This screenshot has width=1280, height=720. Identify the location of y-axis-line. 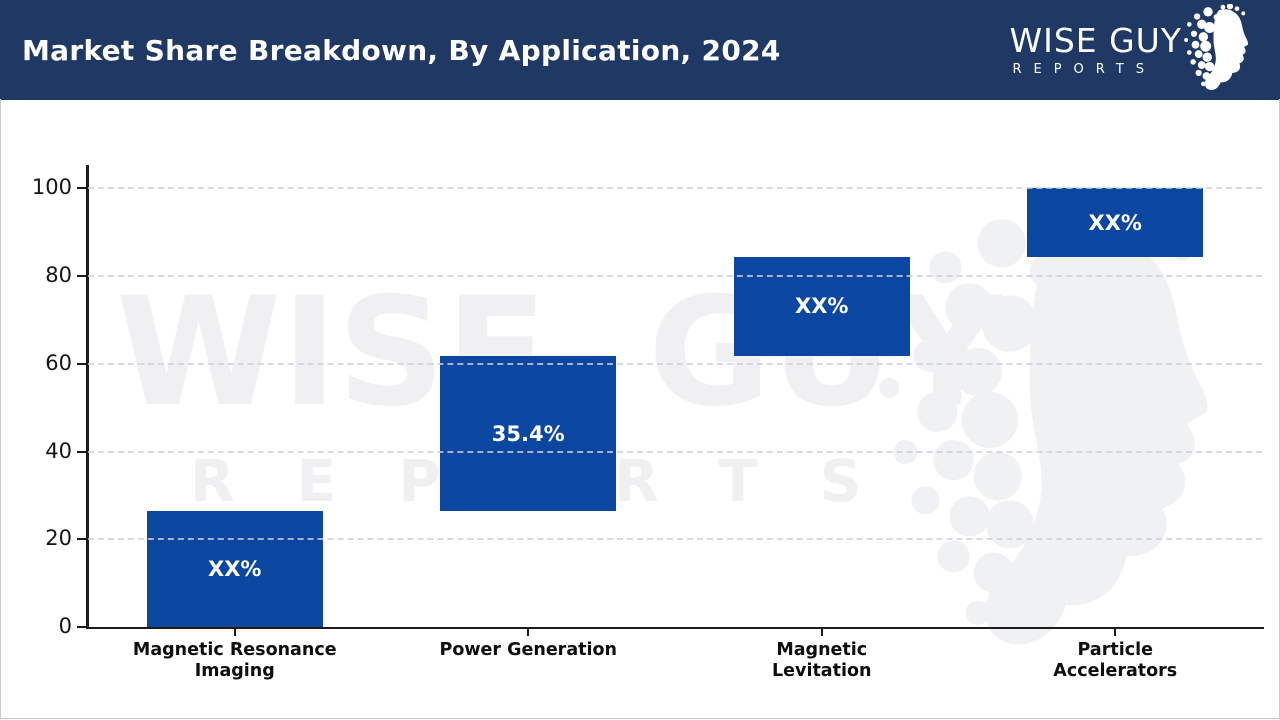
(87, 397).